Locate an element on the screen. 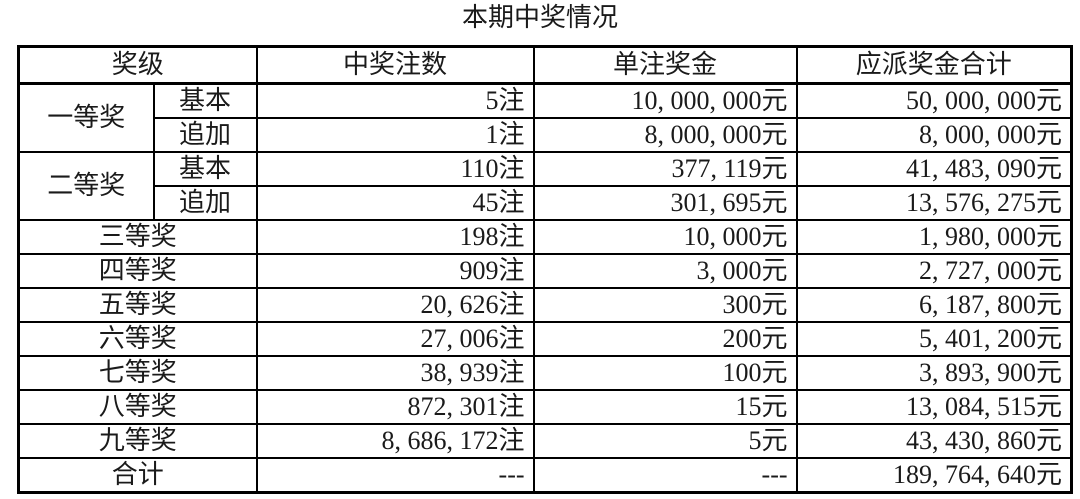  single-prize-cell: 301, 695元 is located at coordinates (665, 203).